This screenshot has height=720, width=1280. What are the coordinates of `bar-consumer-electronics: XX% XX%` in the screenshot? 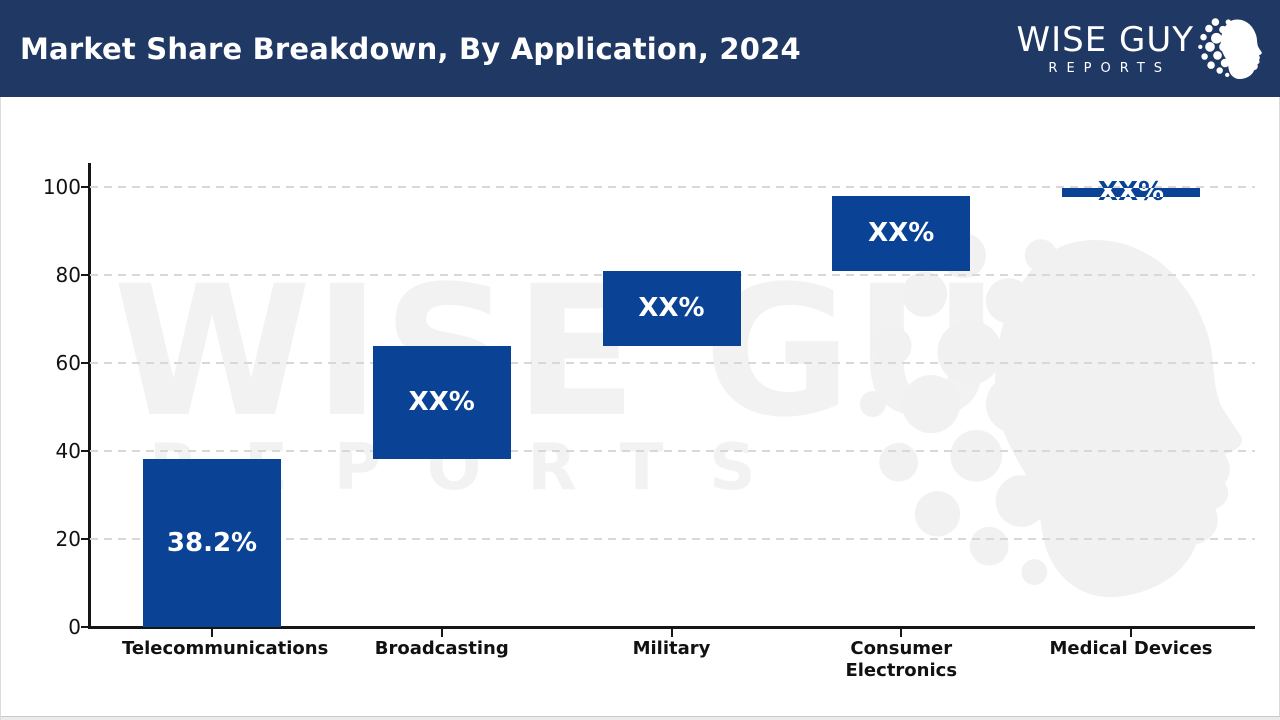 It's located at (901, 233).